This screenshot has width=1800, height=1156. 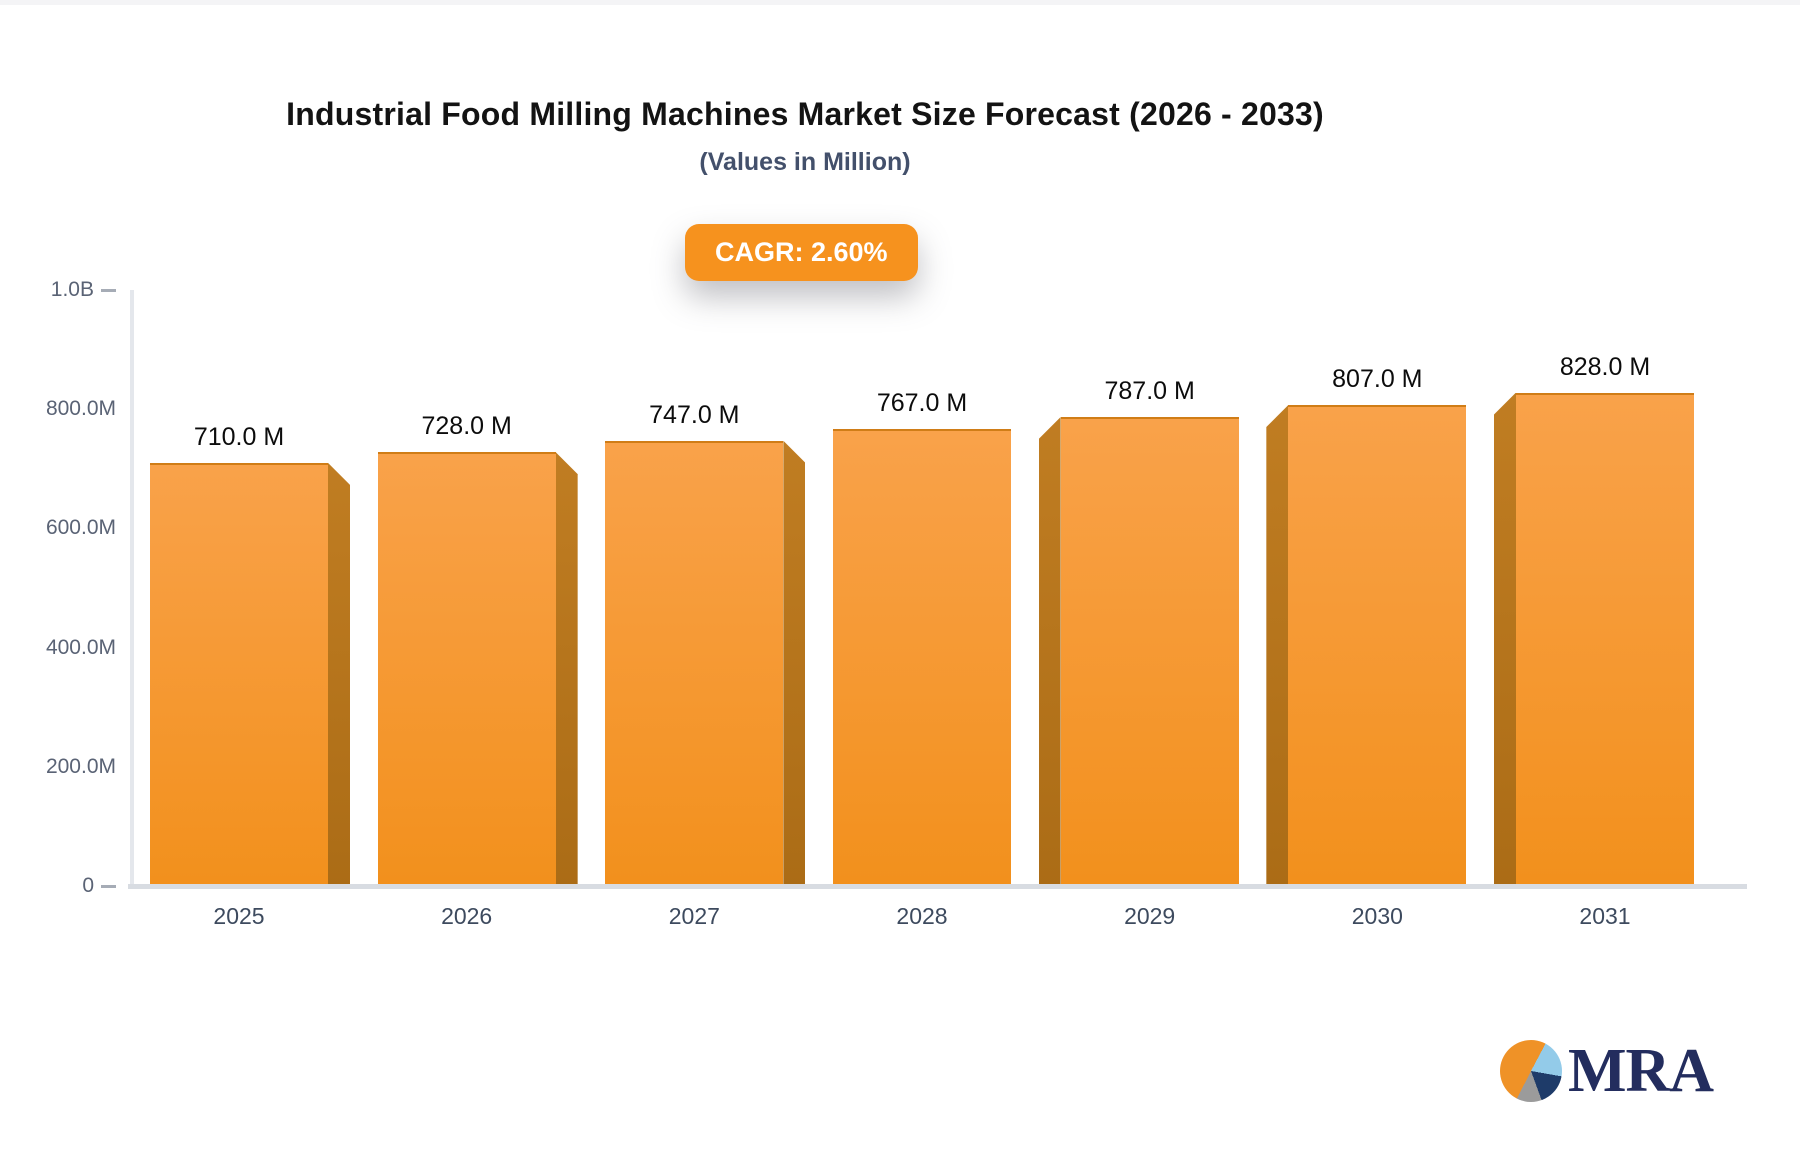 I want to click on bar-value-label-2029: 787.0 M, so click(x=1149, y=390).